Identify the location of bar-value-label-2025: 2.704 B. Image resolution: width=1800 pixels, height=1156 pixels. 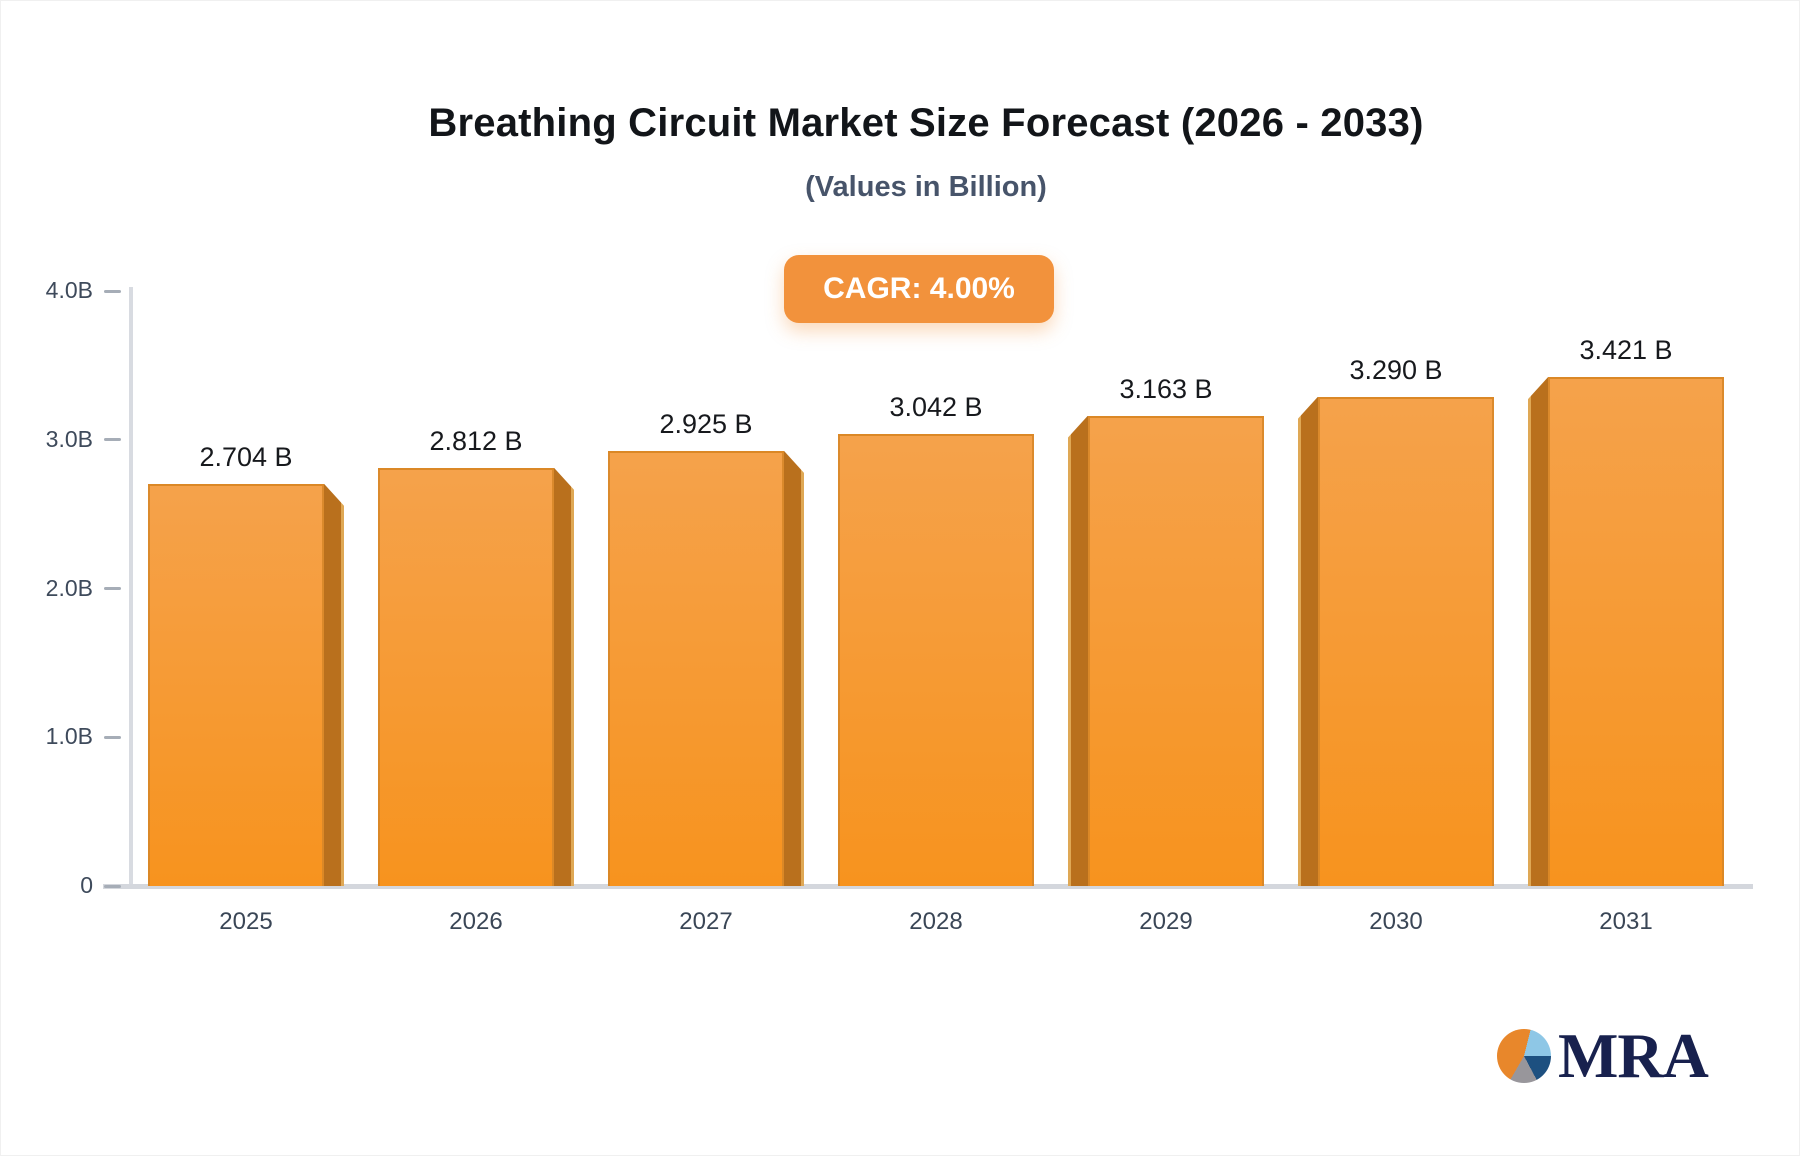
(246, 456).